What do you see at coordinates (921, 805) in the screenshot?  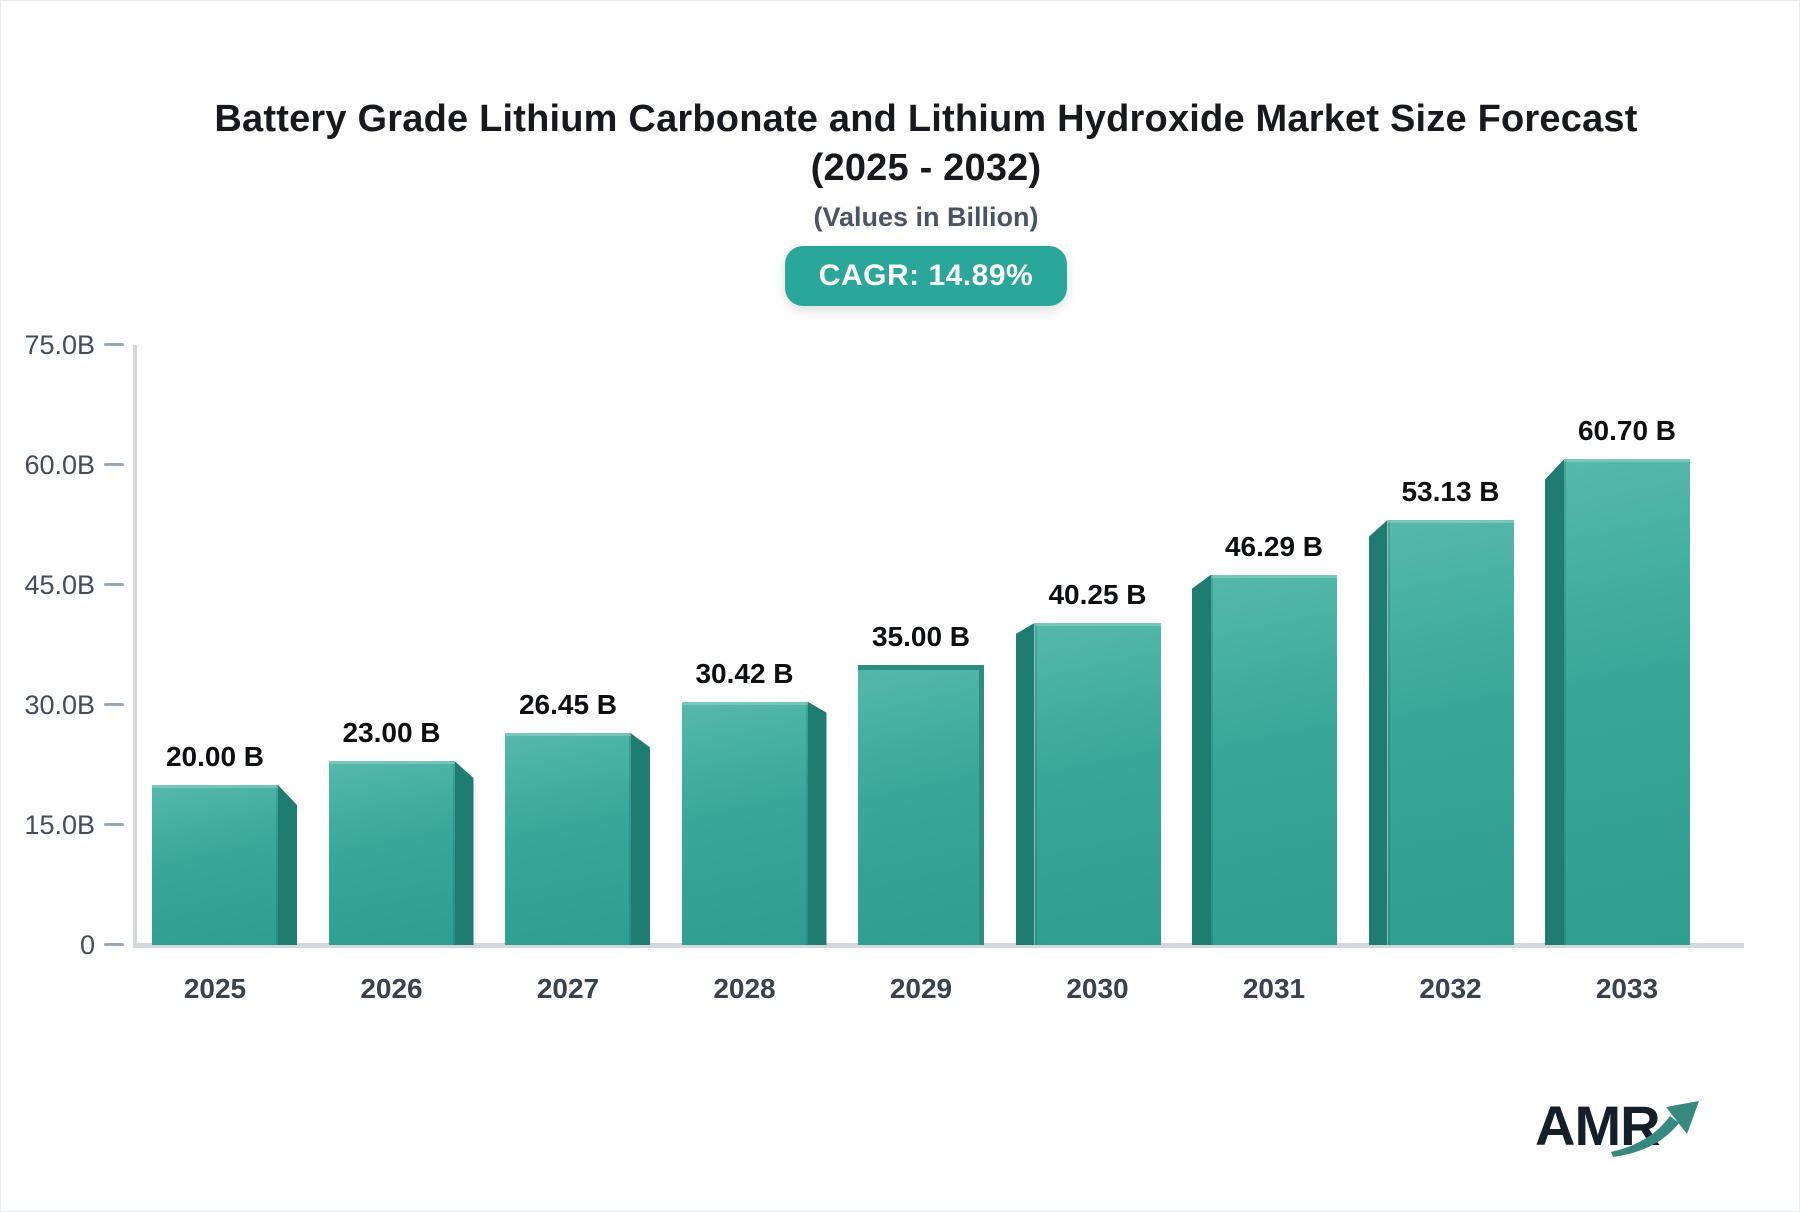 I see `bar-face-2029` at bounding box center [921, 805].